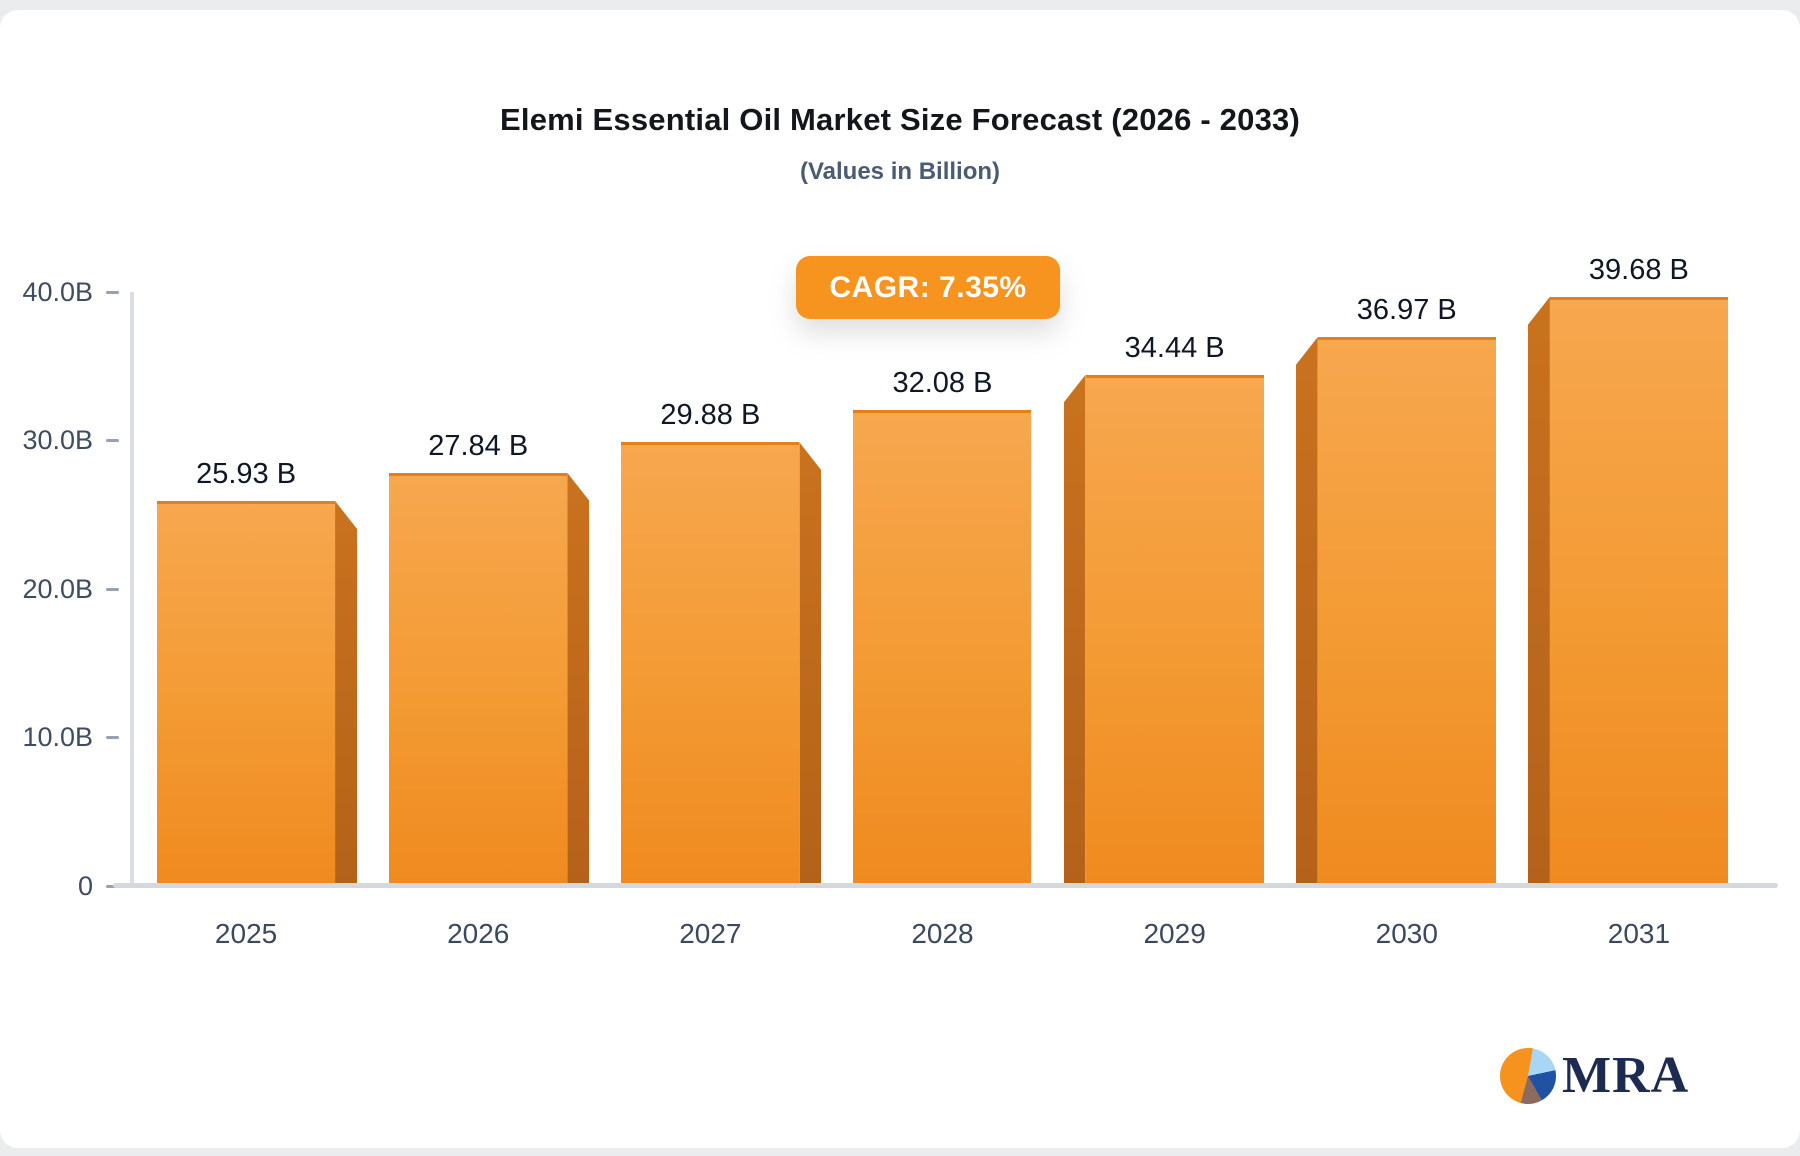 This screenshot has height=1156, width=1800. I want to click on bar-slot: 25.93 B, so click(246, 589).